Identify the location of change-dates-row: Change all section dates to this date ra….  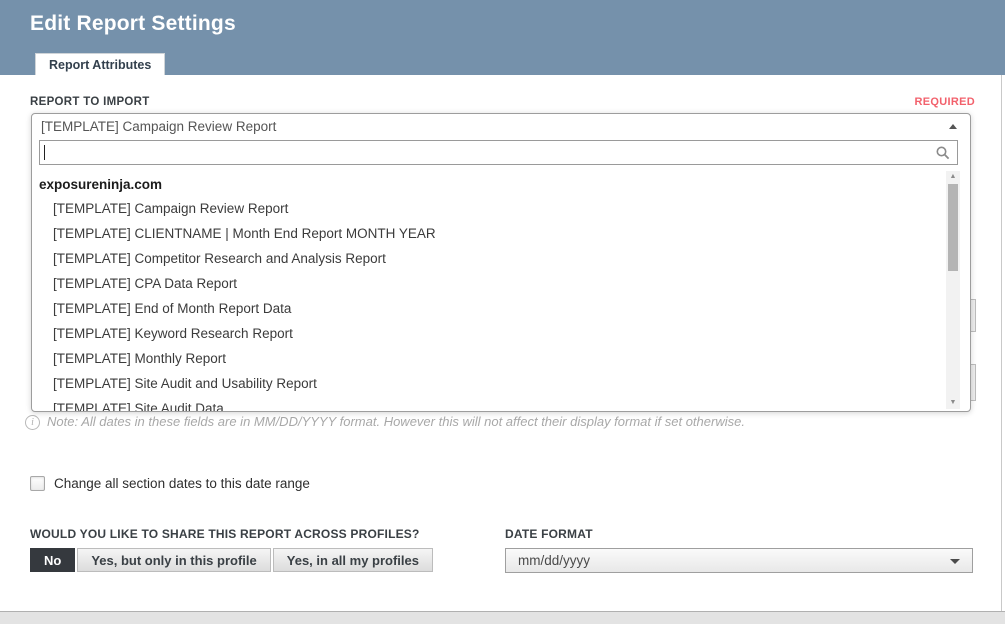
(170, 483).